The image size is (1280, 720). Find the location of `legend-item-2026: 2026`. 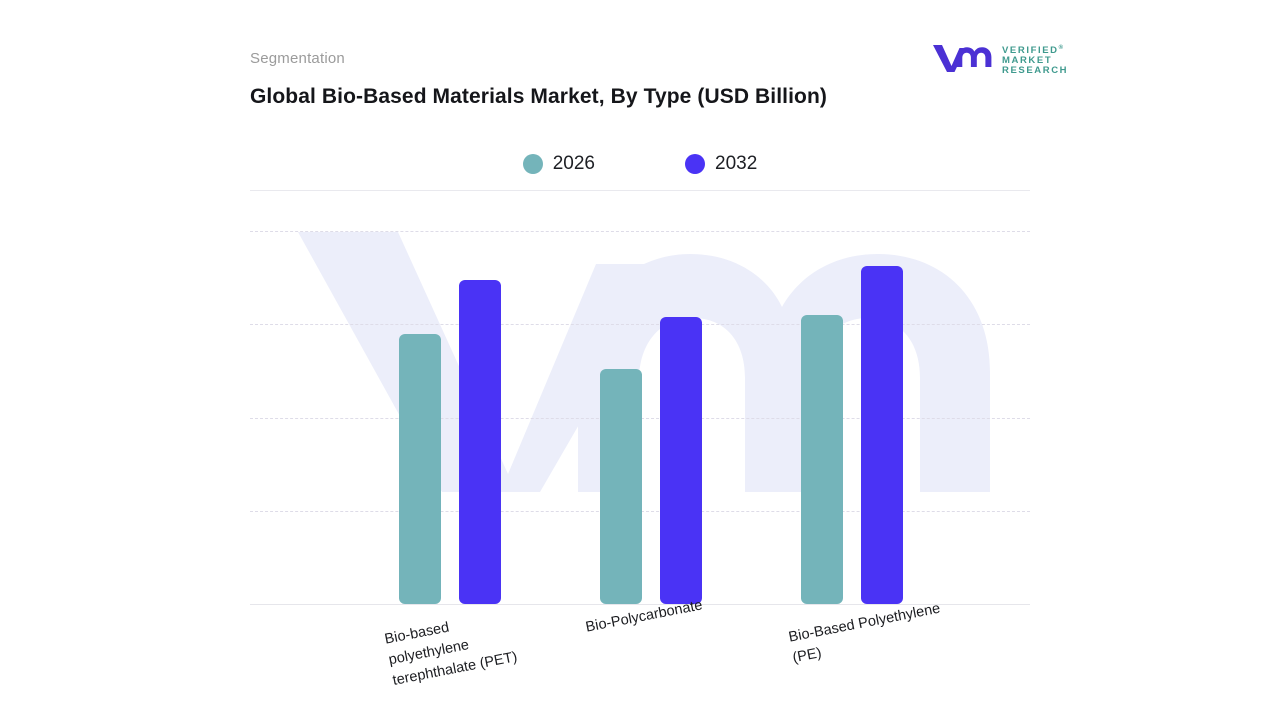

legend-item-2026: 2026 is located at coordinates (558, 164).